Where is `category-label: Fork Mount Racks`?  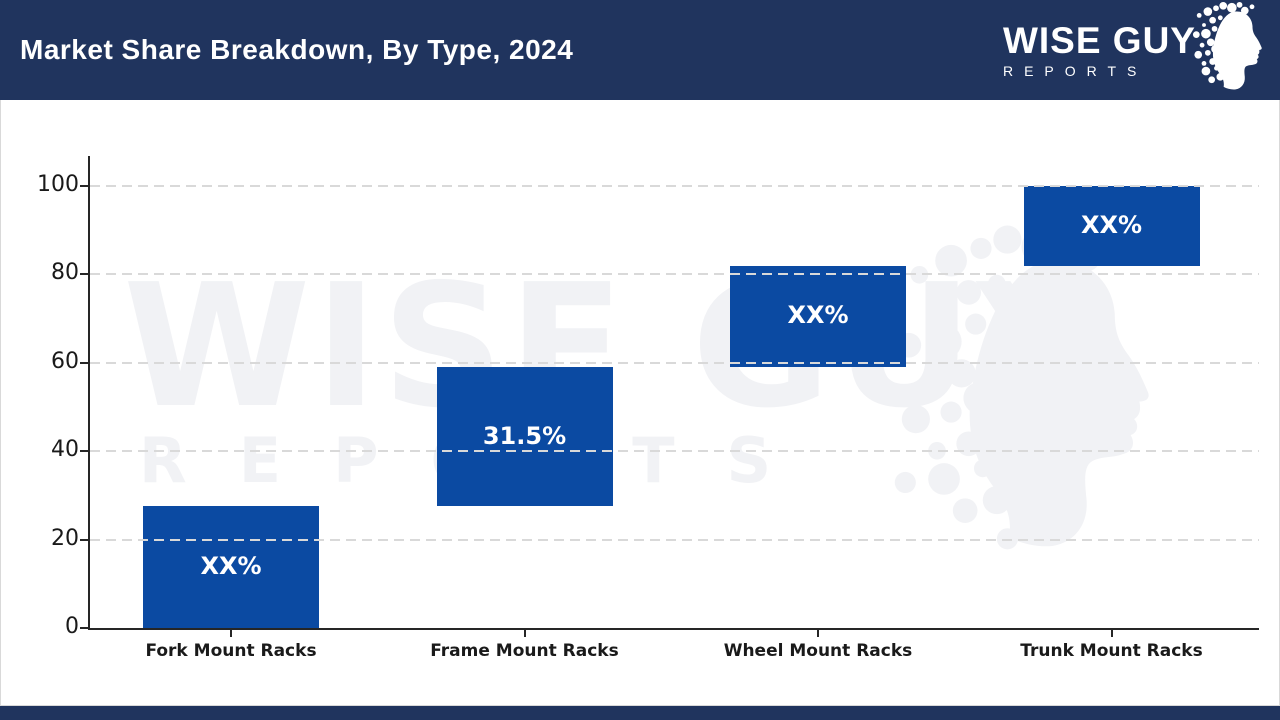
category-label: Fork Mount Racks is located at coordinates (231, 651).